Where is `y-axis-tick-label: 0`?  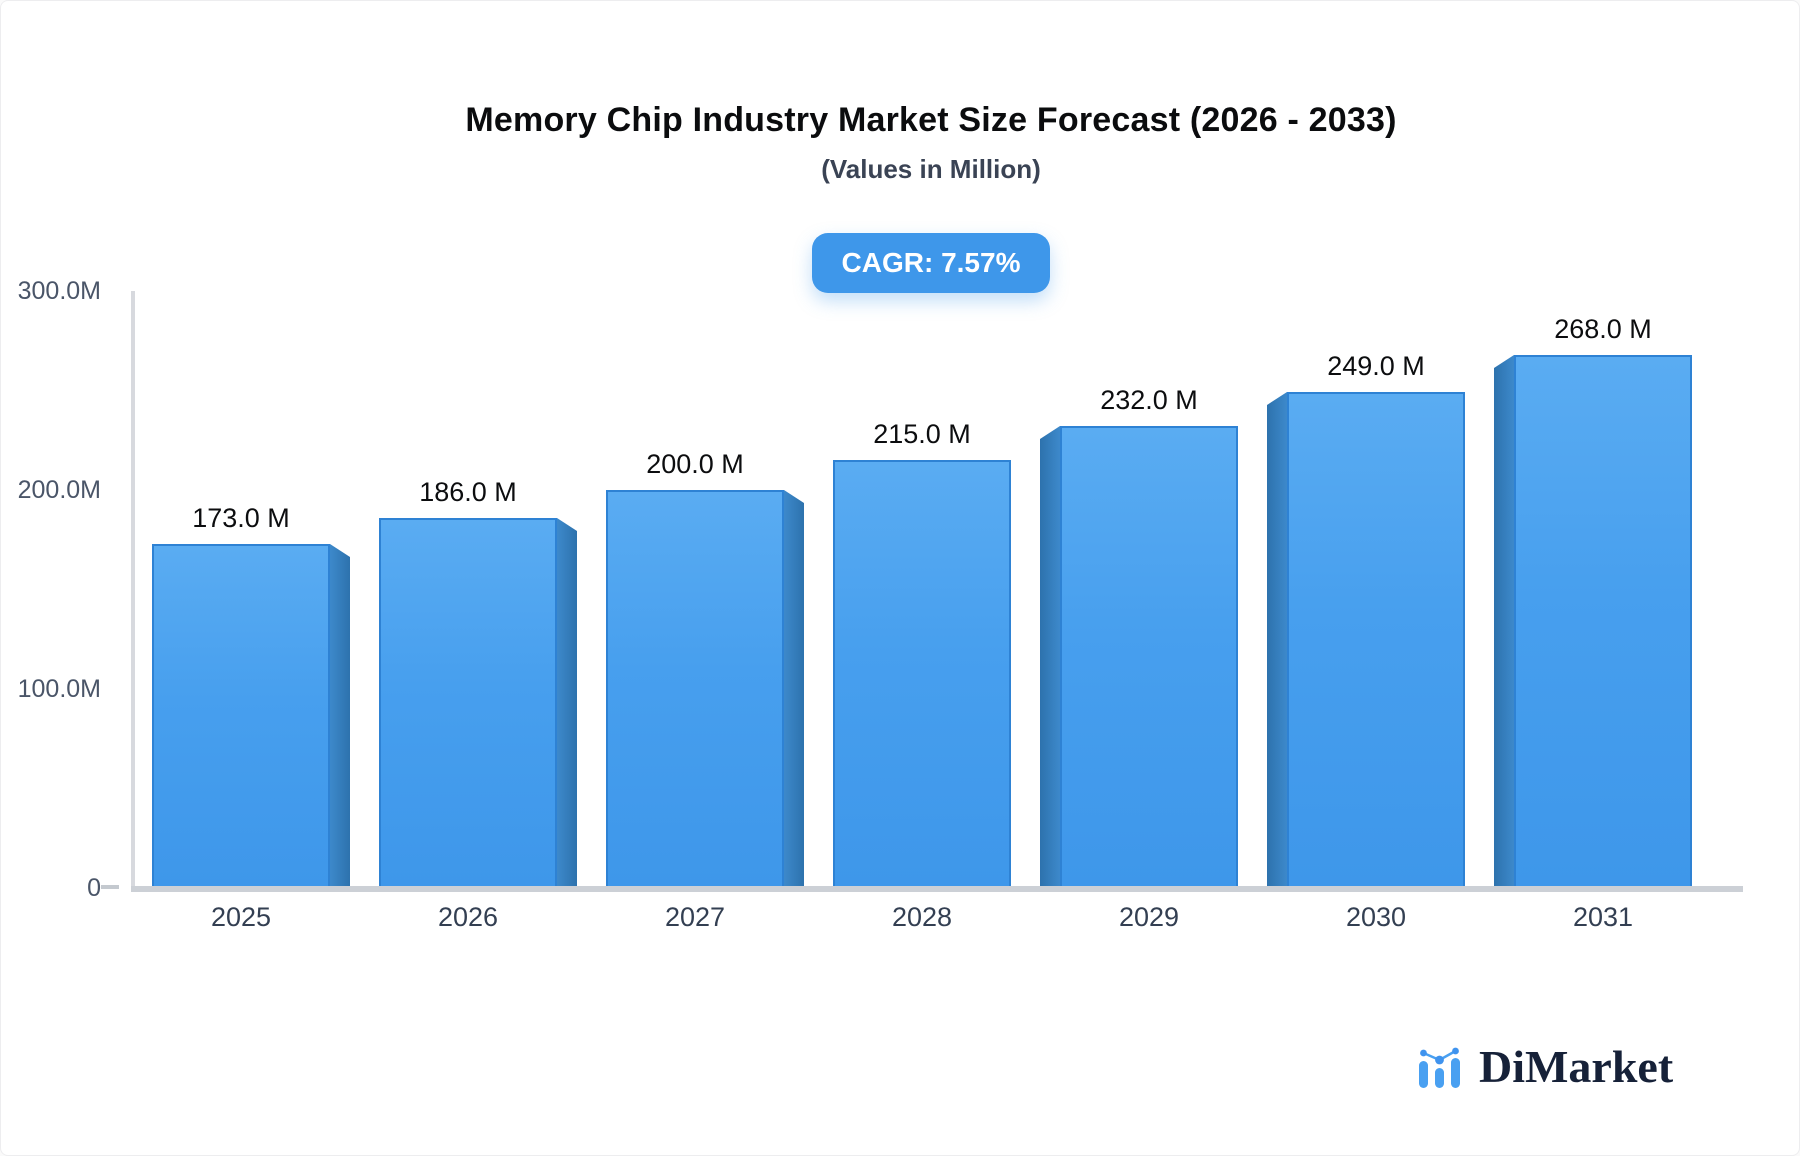
y-axis-tick-label: 0 is located at coordinates (94, 888).